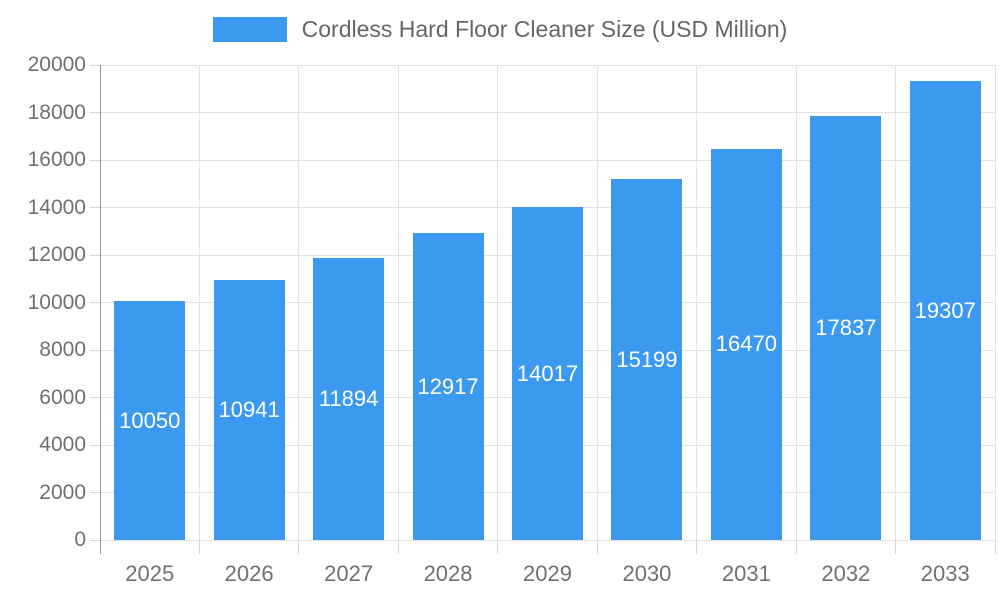  I want to click on bar-value-label: 15199, so click(647, 359).